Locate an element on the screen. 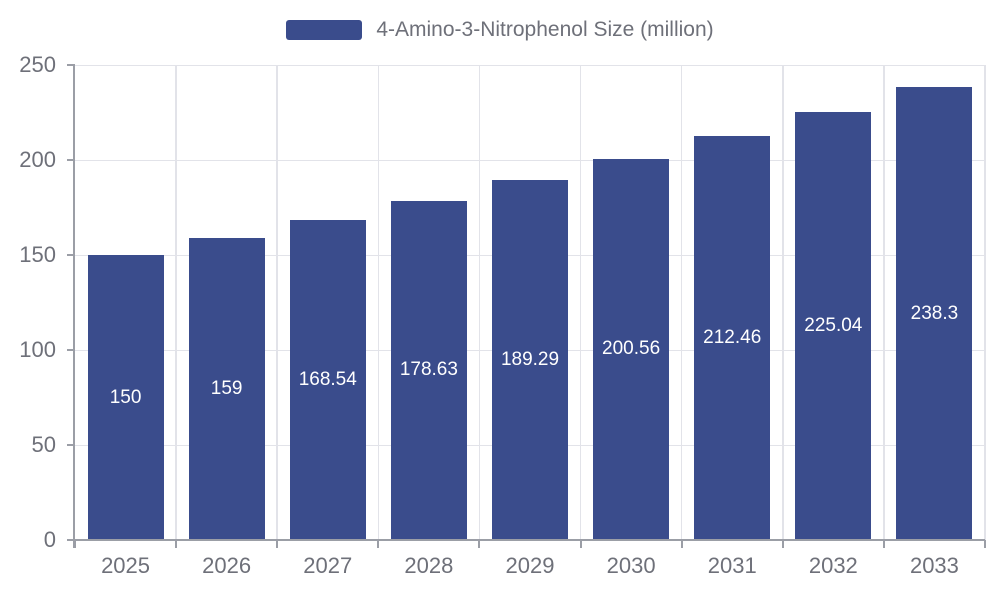 Image resolution: width=1000 pixels, height=600 pixels. bar-2031: 212.46 is located at coordinates (732, 338).